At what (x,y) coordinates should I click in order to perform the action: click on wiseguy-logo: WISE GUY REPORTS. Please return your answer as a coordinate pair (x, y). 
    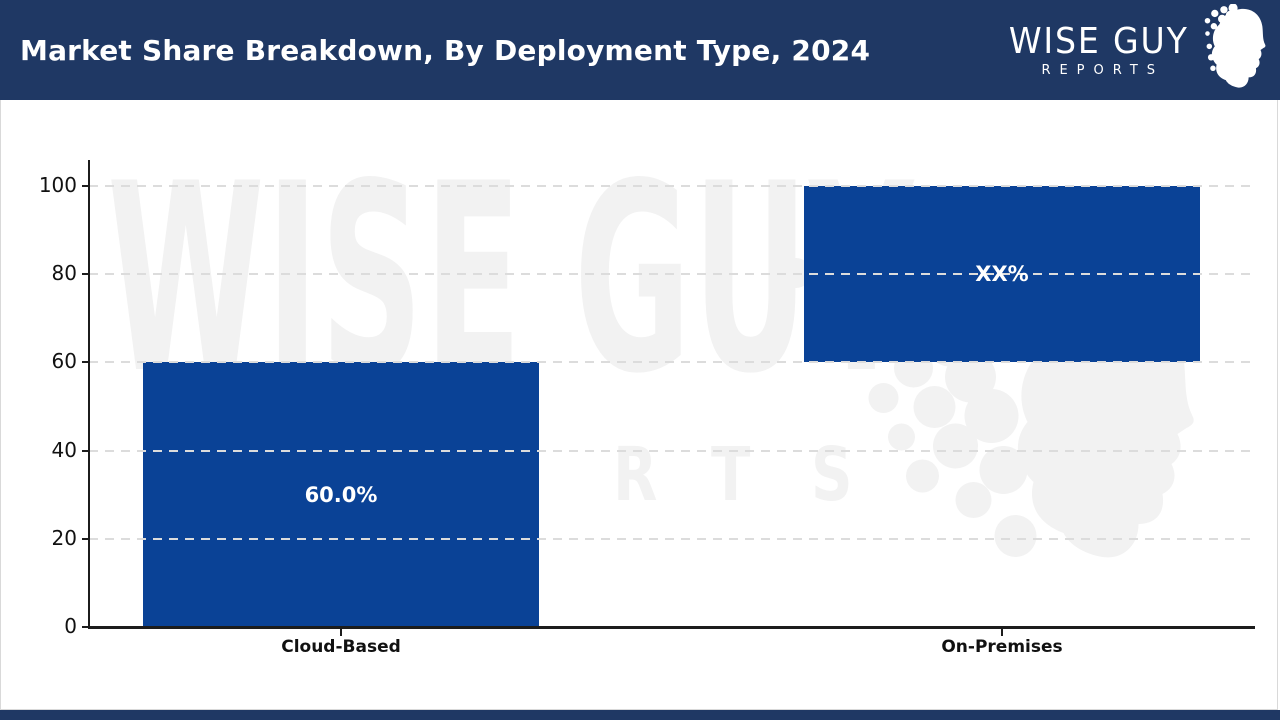
    Looking at the image, I should click on (1134, 50).